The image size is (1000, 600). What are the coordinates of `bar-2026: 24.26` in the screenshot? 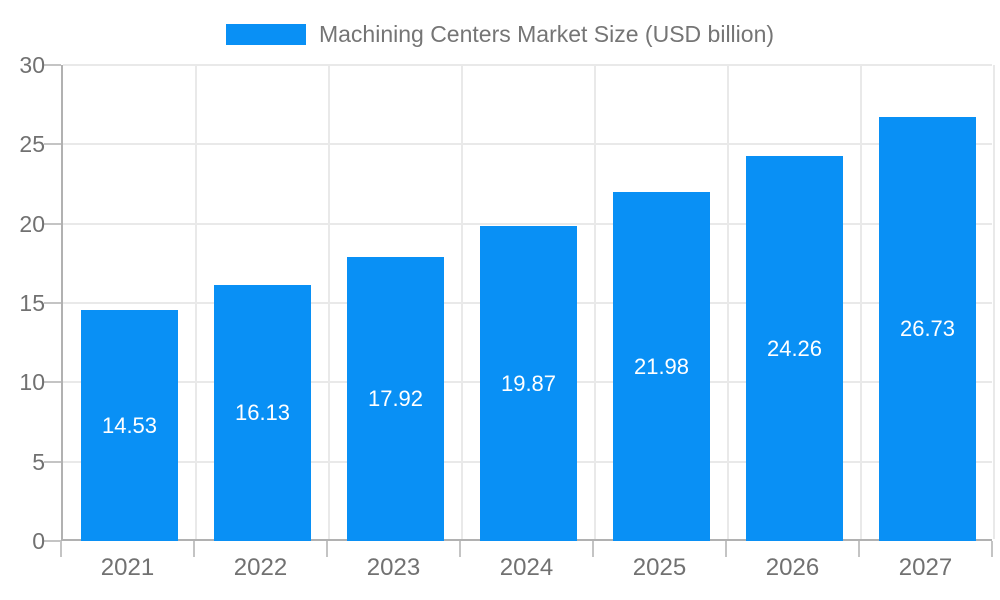 It's located at (794, 348).